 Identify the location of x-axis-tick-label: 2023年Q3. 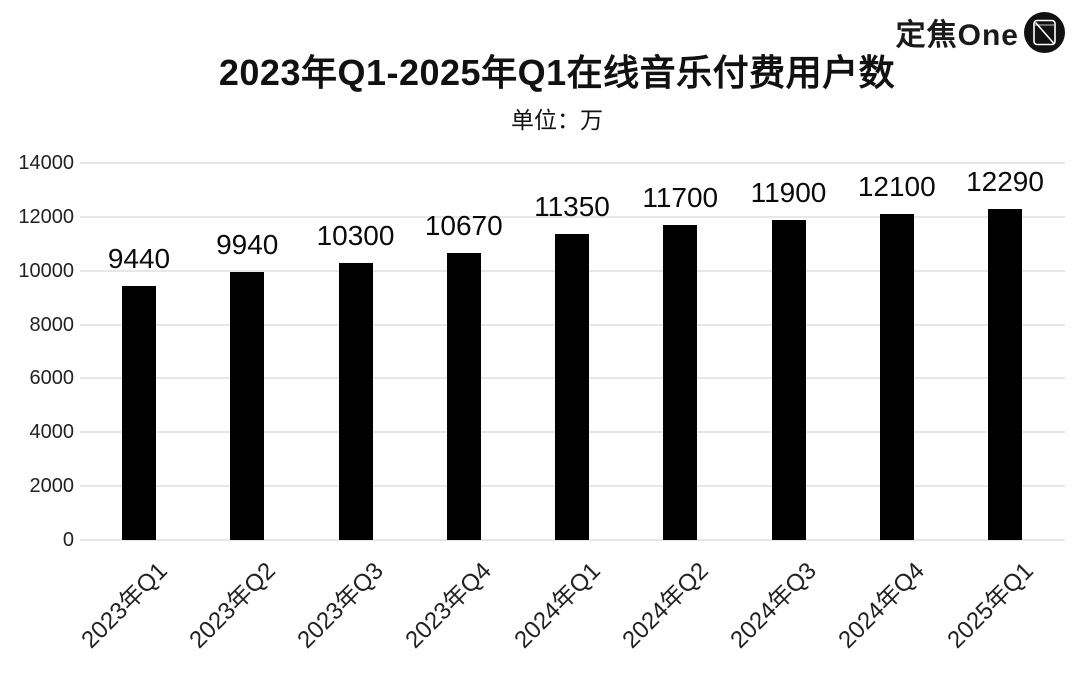
(340, 605).